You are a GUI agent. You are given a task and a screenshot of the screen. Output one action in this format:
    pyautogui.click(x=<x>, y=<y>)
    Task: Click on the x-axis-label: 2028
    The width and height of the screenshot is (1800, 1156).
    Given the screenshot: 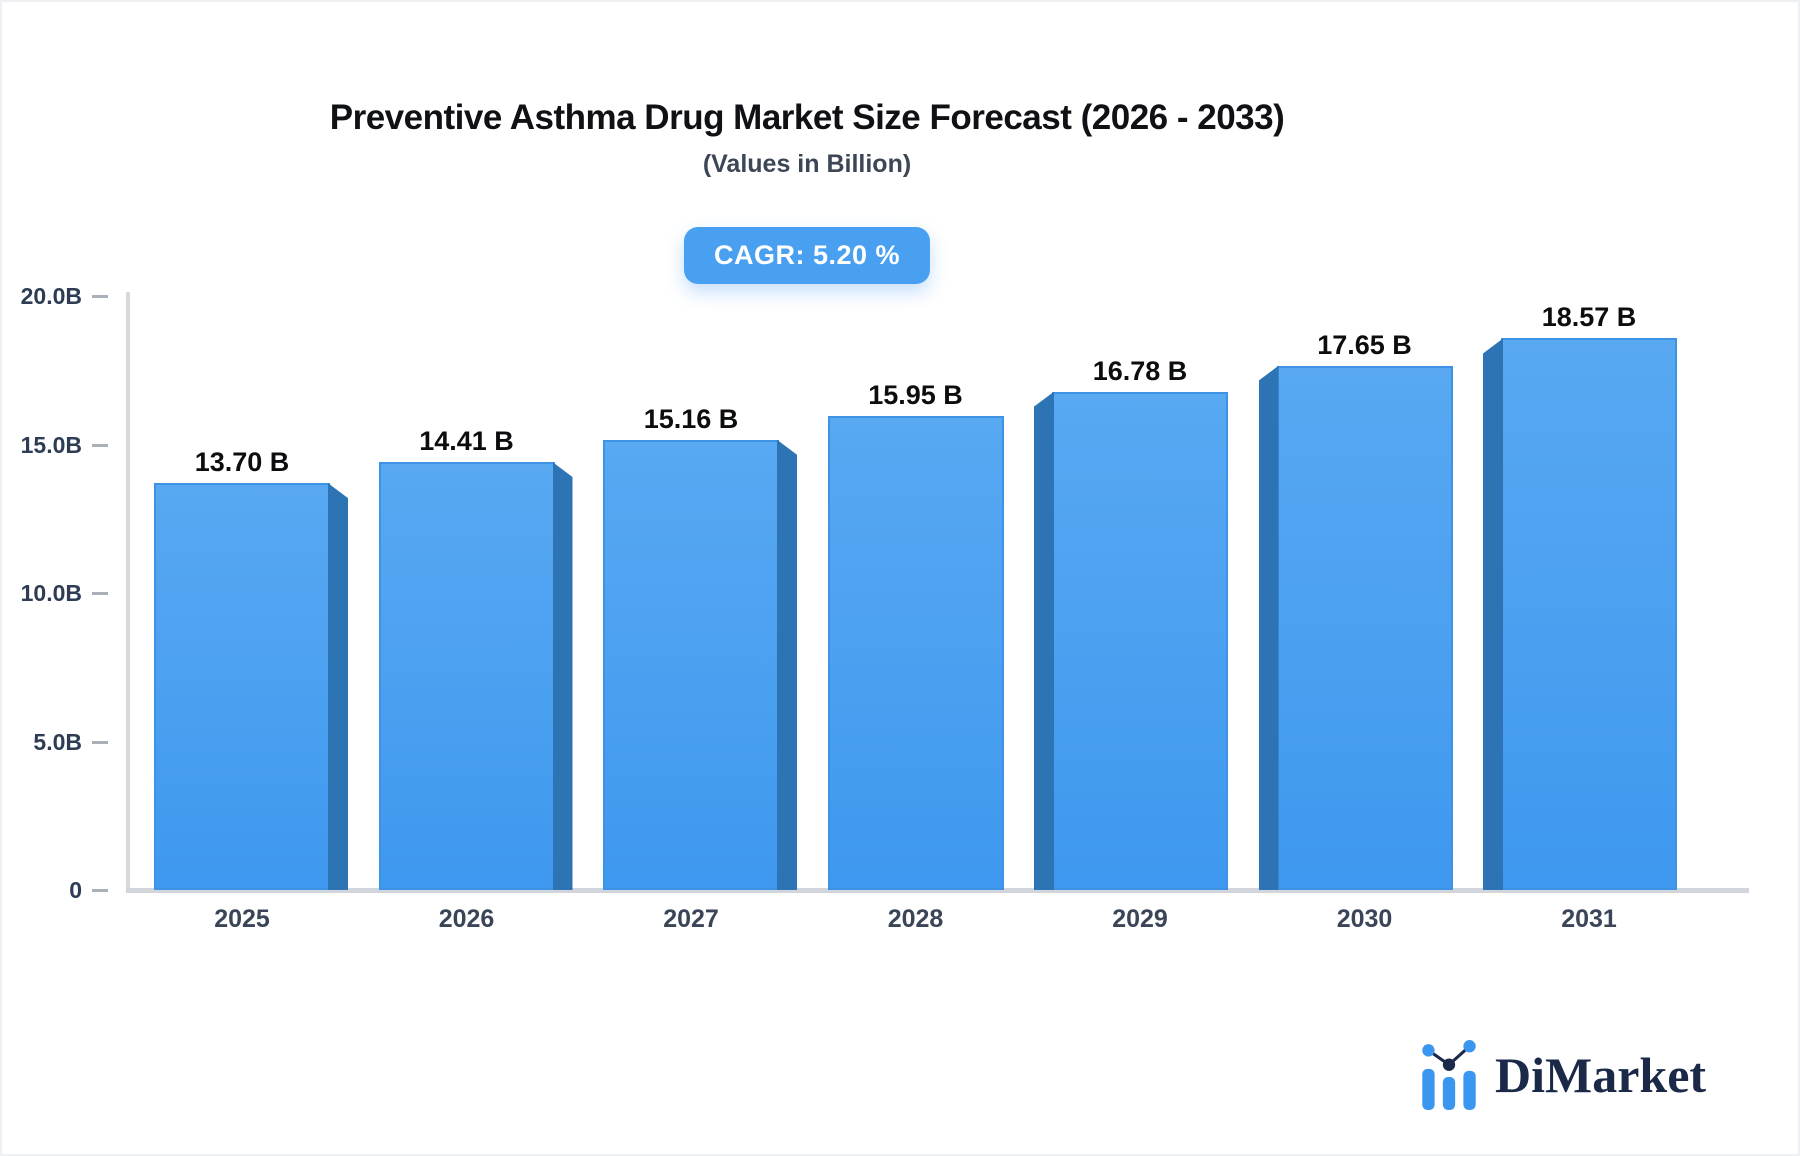 What is the action you would take?
    pyautogui.click(x=915, y=919)
    